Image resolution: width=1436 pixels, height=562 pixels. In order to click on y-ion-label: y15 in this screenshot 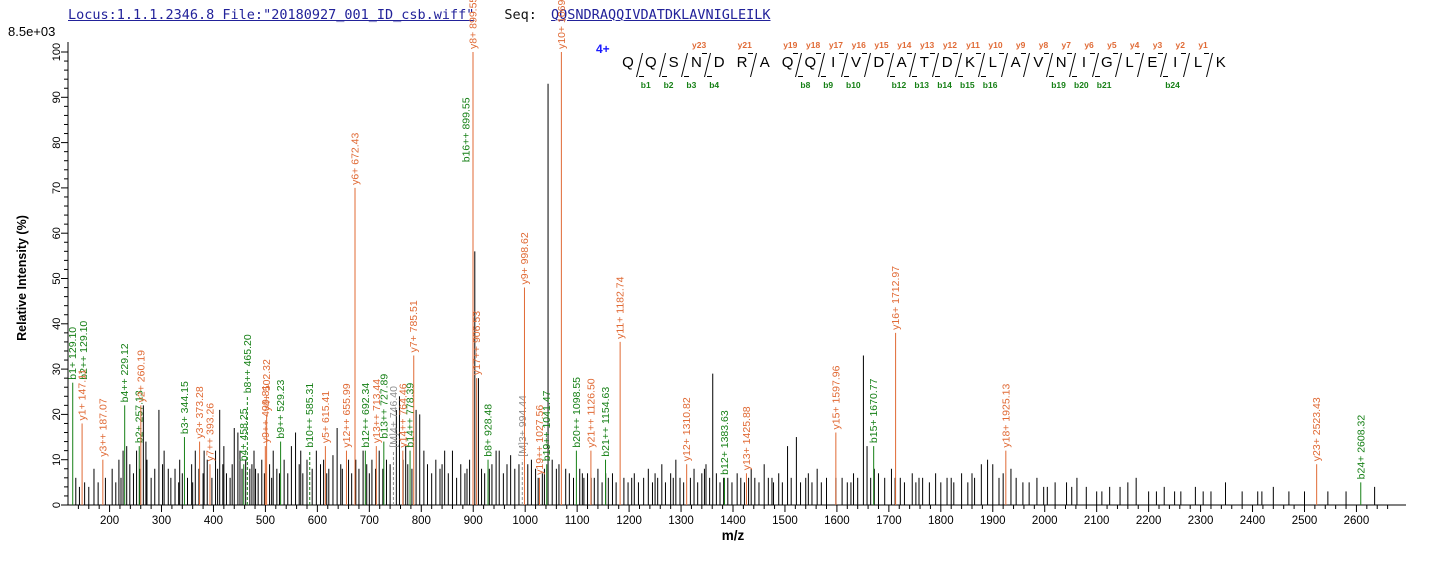, I will do `click(881, 45)`.